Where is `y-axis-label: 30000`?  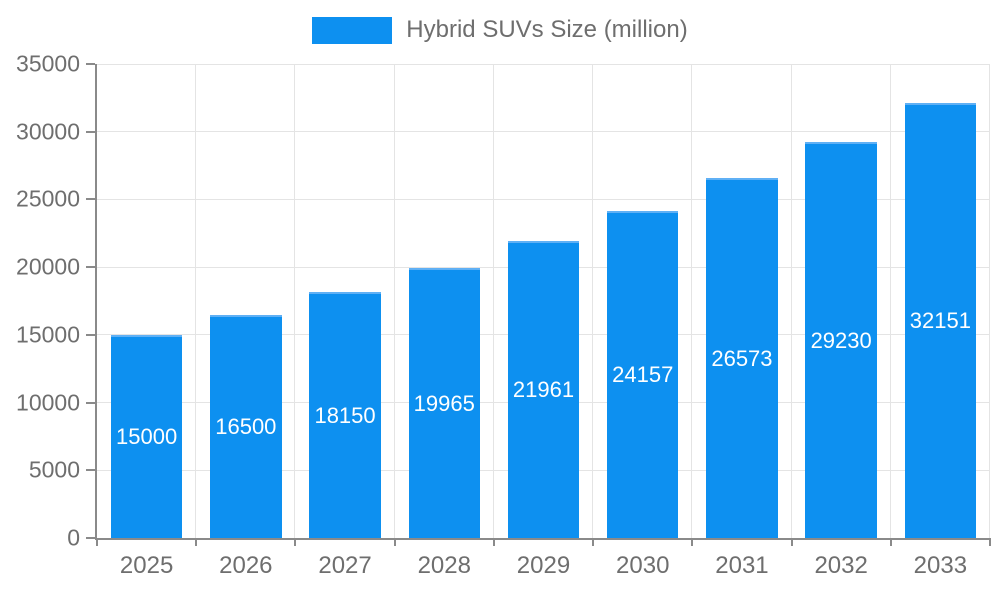
y-axis-label: 30000 is located at coordinates (48, 131).